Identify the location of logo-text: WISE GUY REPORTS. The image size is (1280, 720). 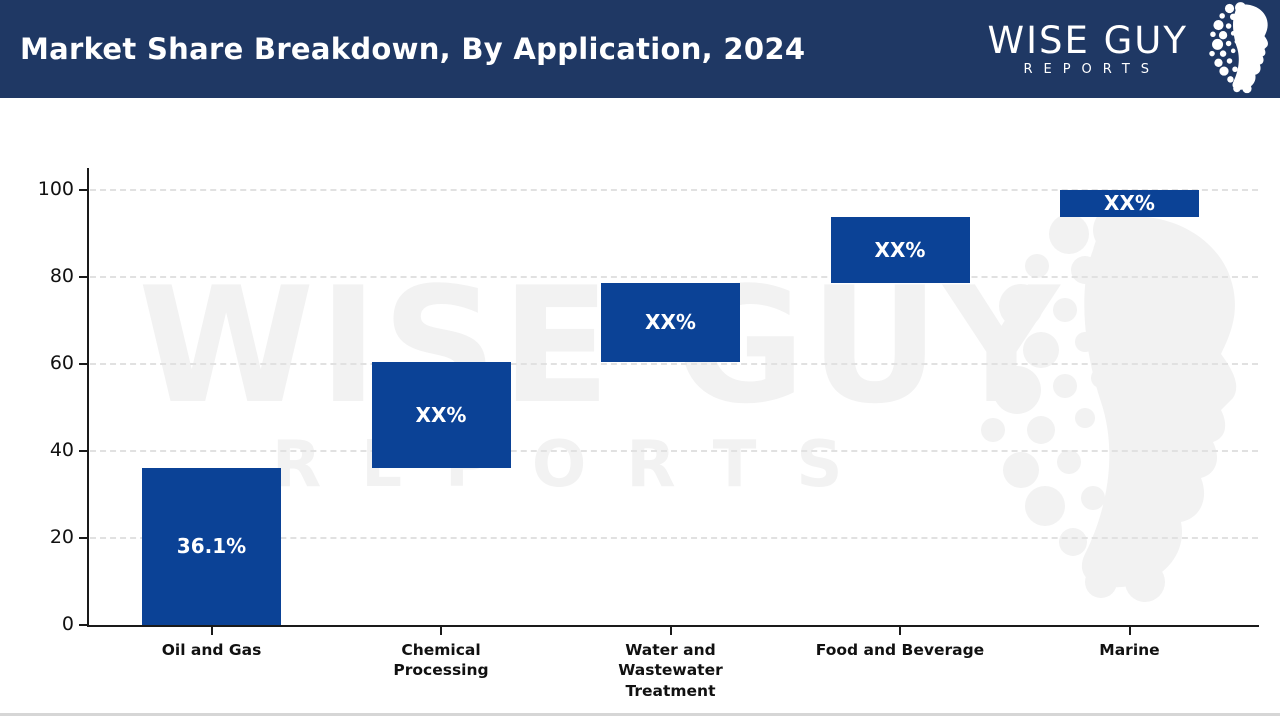
(1088, 49).